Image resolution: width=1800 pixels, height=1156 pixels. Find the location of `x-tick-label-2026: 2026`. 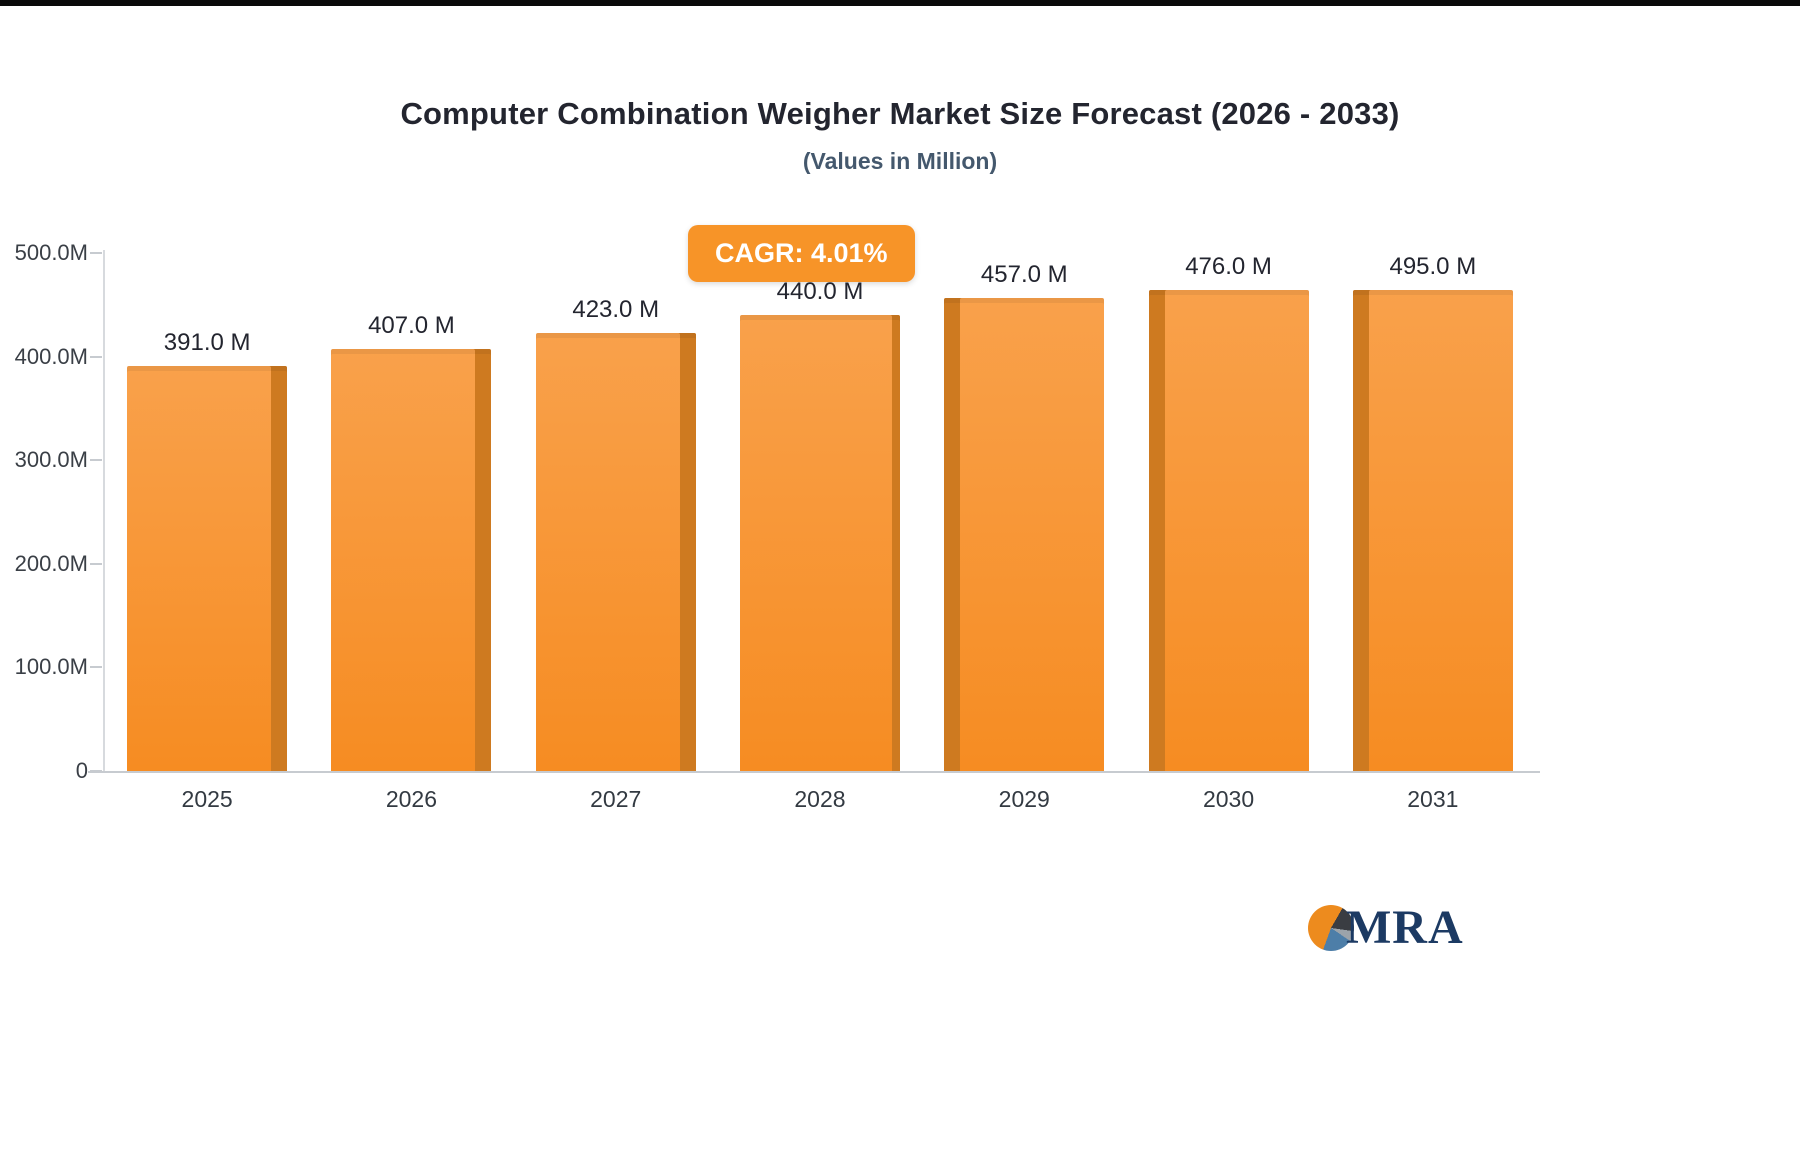

x-tick-label-2026: 2026 is located at coordinates (411, 799).